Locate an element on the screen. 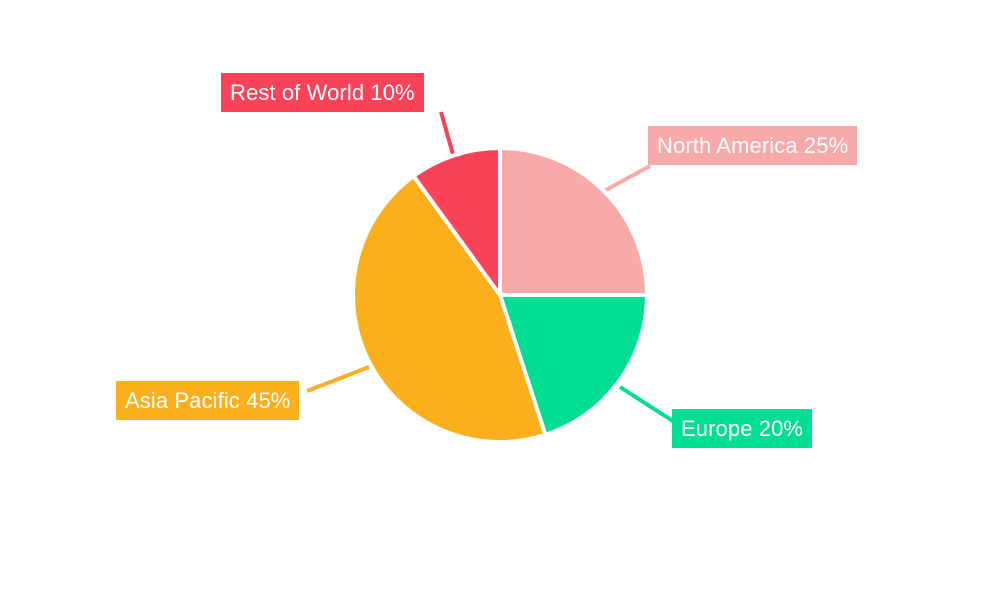 The height and width of the screenshot is (600, 1000). pie-slice-asia-pacific is located at coordinates (449, 308).